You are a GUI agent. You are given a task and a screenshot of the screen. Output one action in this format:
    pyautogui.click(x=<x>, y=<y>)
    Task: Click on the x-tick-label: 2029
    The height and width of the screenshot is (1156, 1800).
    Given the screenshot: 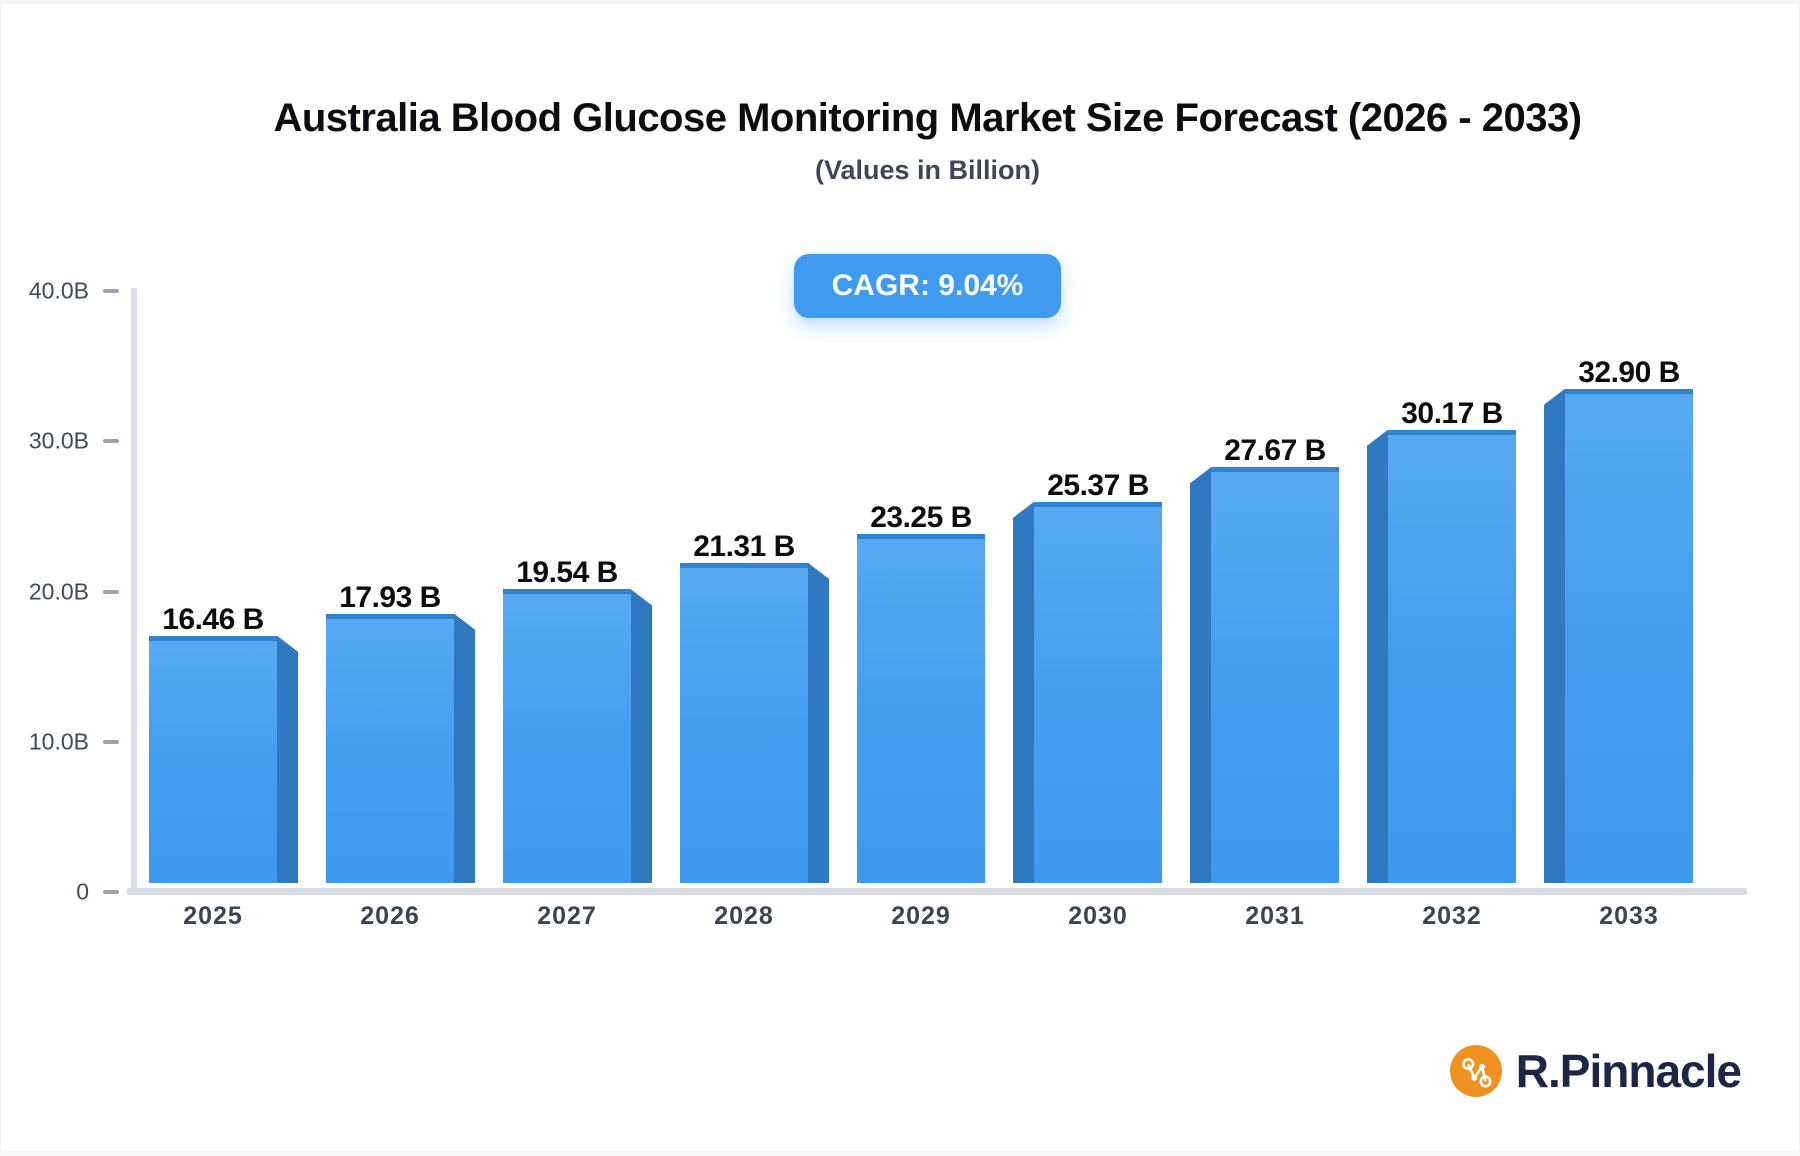 What is the action you would take?
    pyautogui.click(x=921, y=916)
    